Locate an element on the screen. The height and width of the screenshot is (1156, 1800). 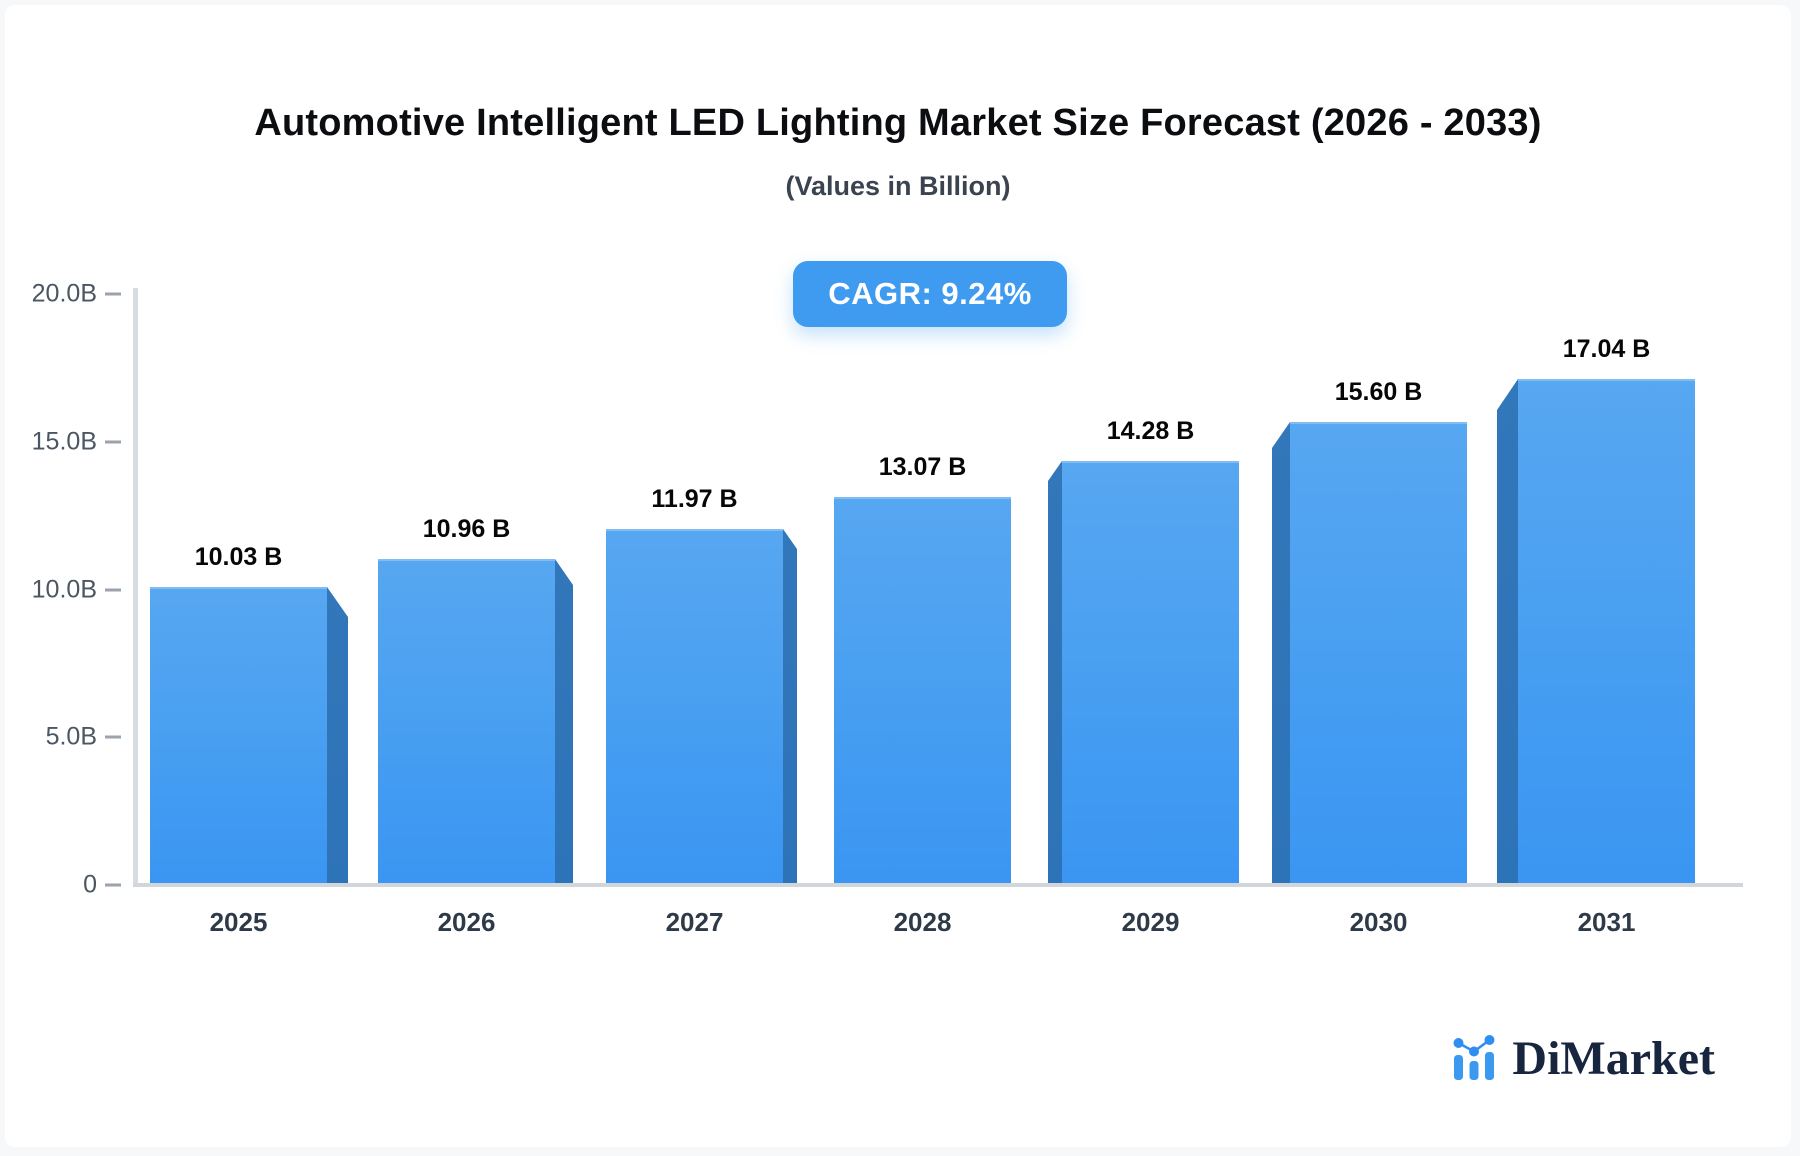
bar-value-label: 13.07 B is located at coordinates (922, 467).